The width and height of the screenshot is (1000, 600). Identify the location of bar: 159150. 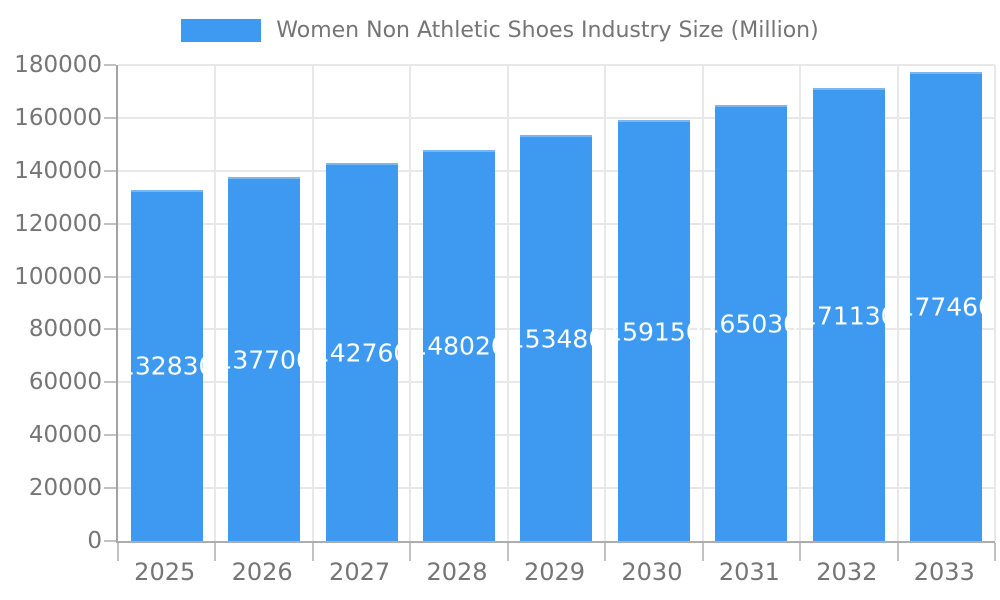
(654, 330).